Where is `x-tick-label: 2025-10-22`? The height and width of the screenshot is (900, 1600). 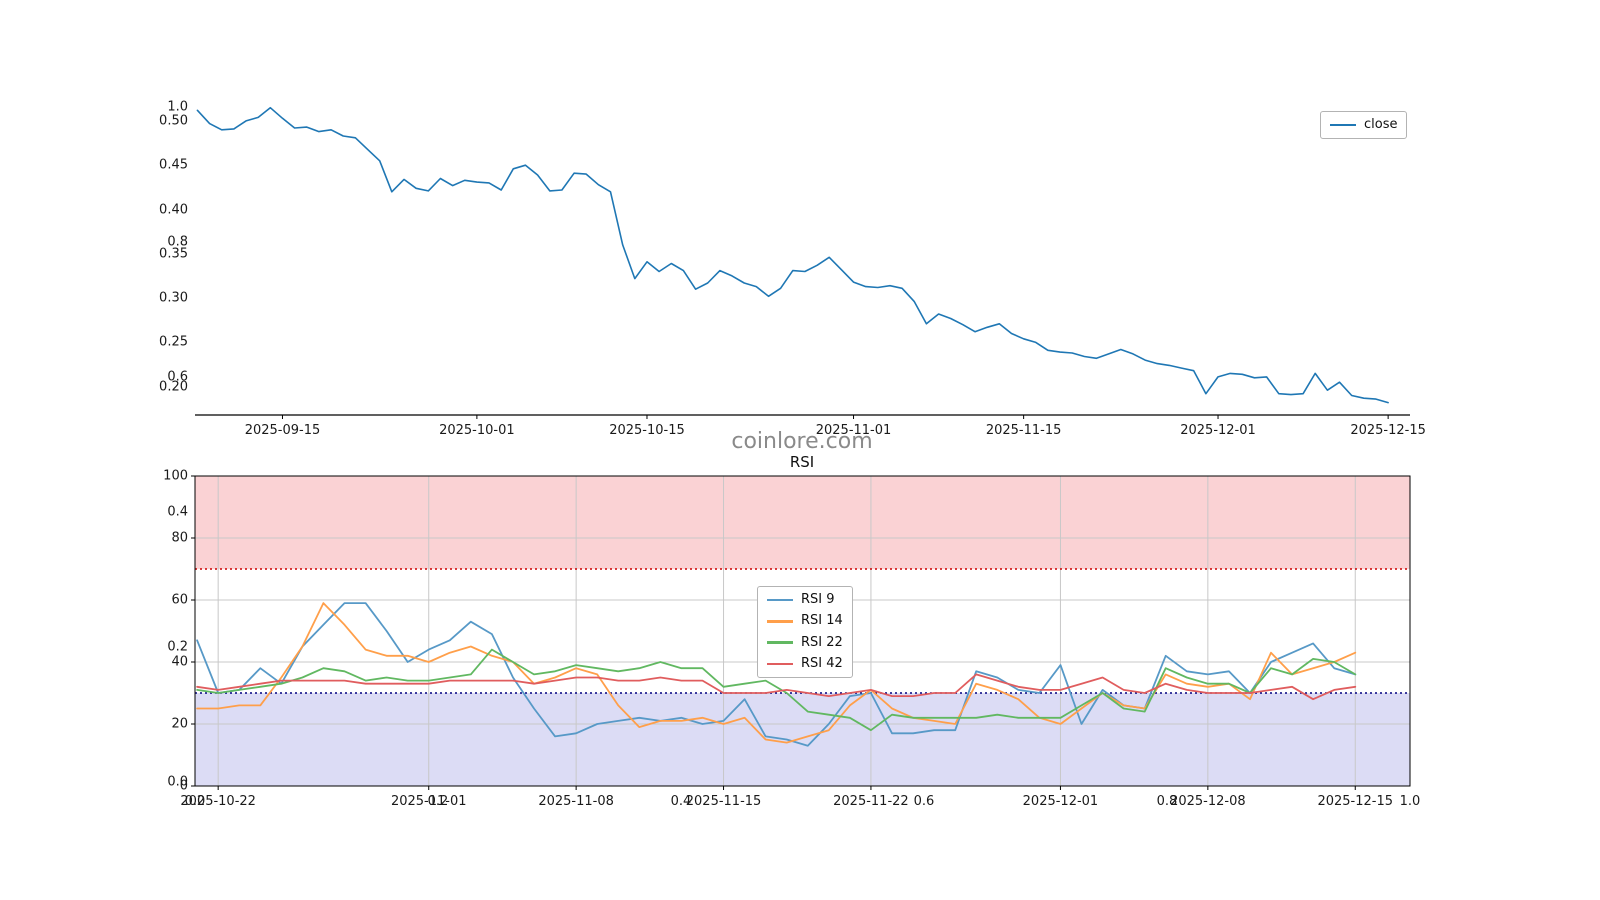 x-tick-label: 2025-10-22 is located at coordinates (218, 801).